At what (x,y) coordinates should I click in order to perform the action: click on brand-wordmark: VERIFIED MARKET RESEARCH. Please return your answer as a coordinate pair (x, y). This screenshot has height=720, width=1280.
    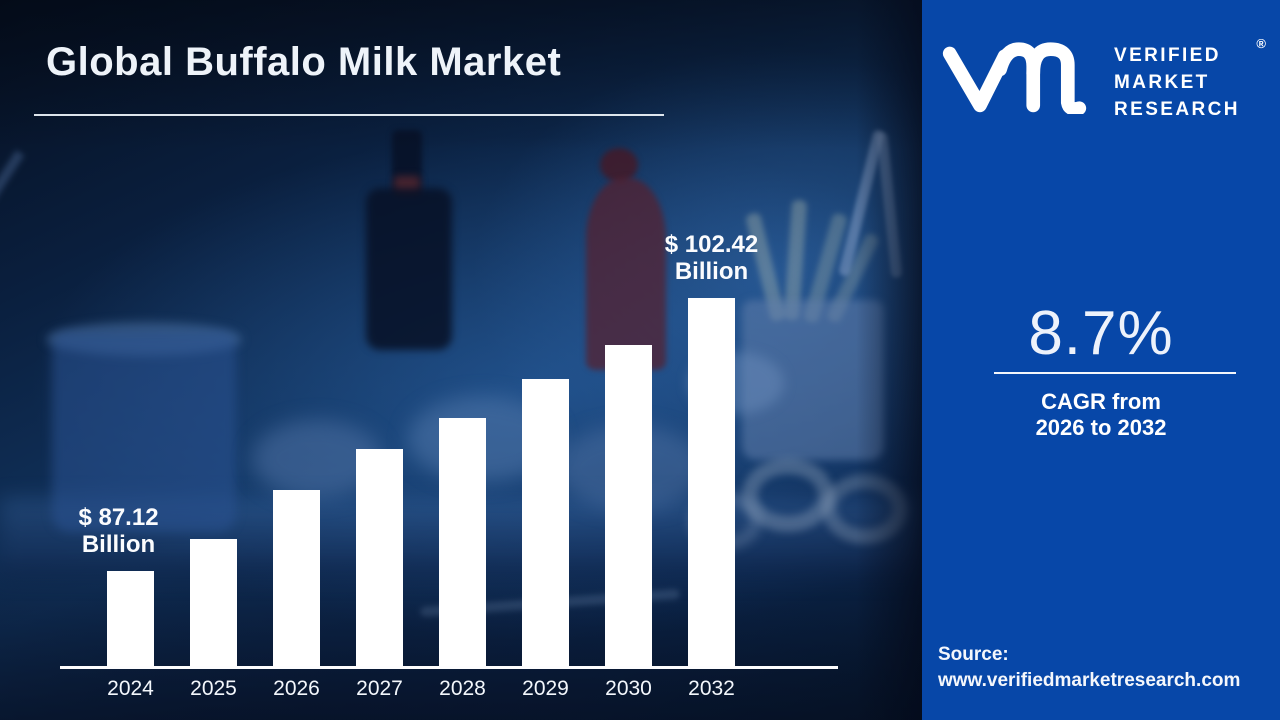
    Looking at the image, I should click on (1177, 82).